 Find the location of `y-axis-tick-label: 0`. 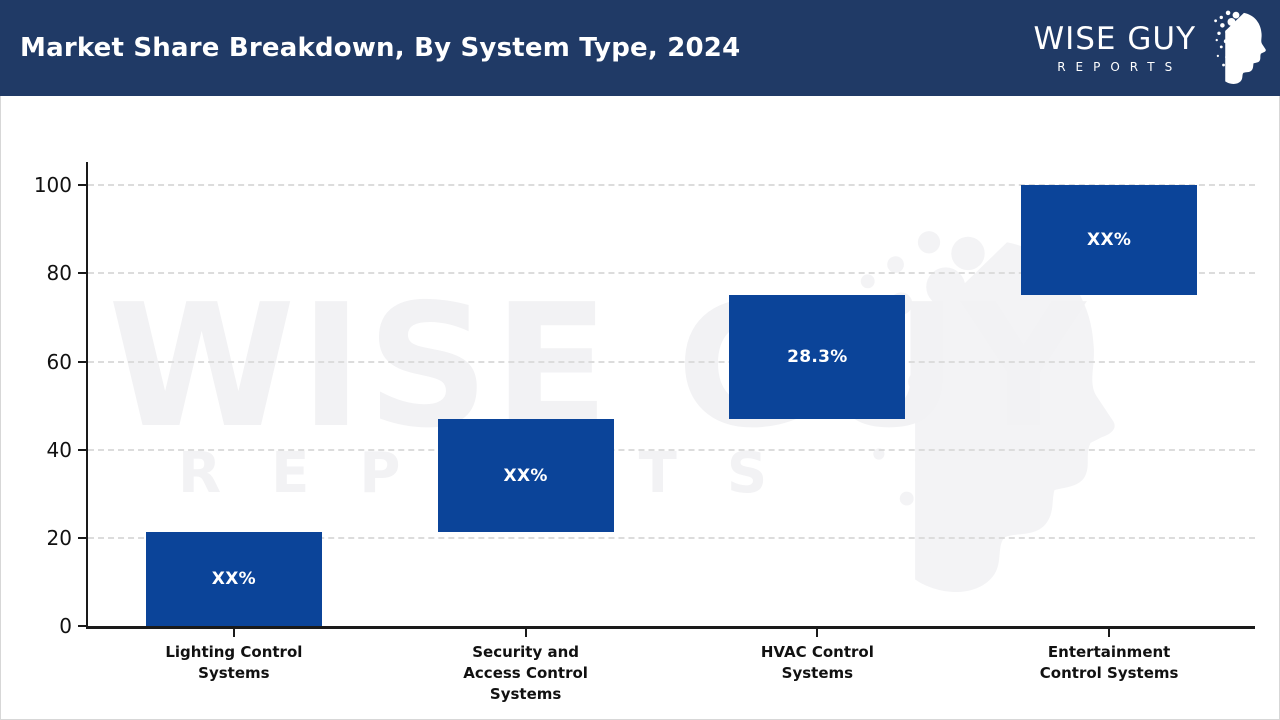

y-axis-tick-label: 0 is located at coordinates (65, 626).